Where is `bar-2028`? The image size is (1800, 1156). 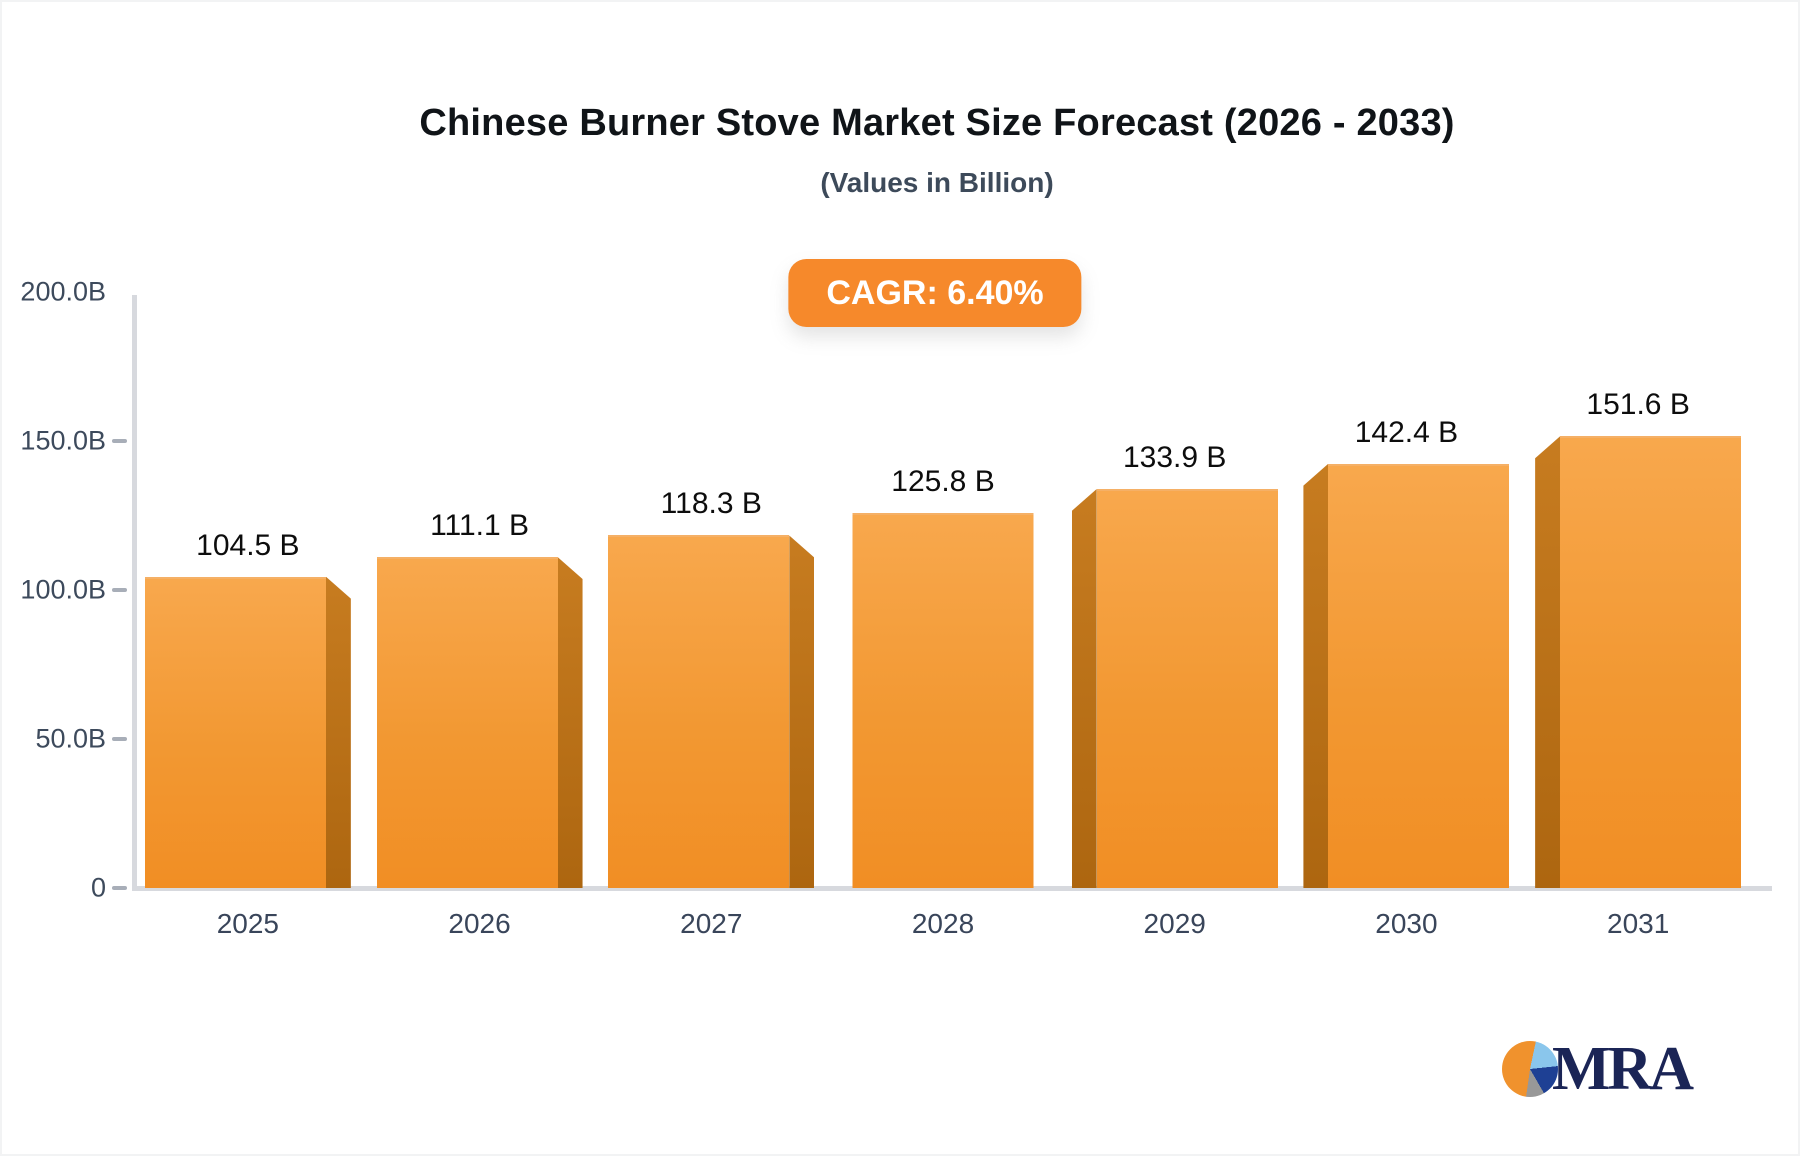
bar-2028 is located at coordinates (943, 700).